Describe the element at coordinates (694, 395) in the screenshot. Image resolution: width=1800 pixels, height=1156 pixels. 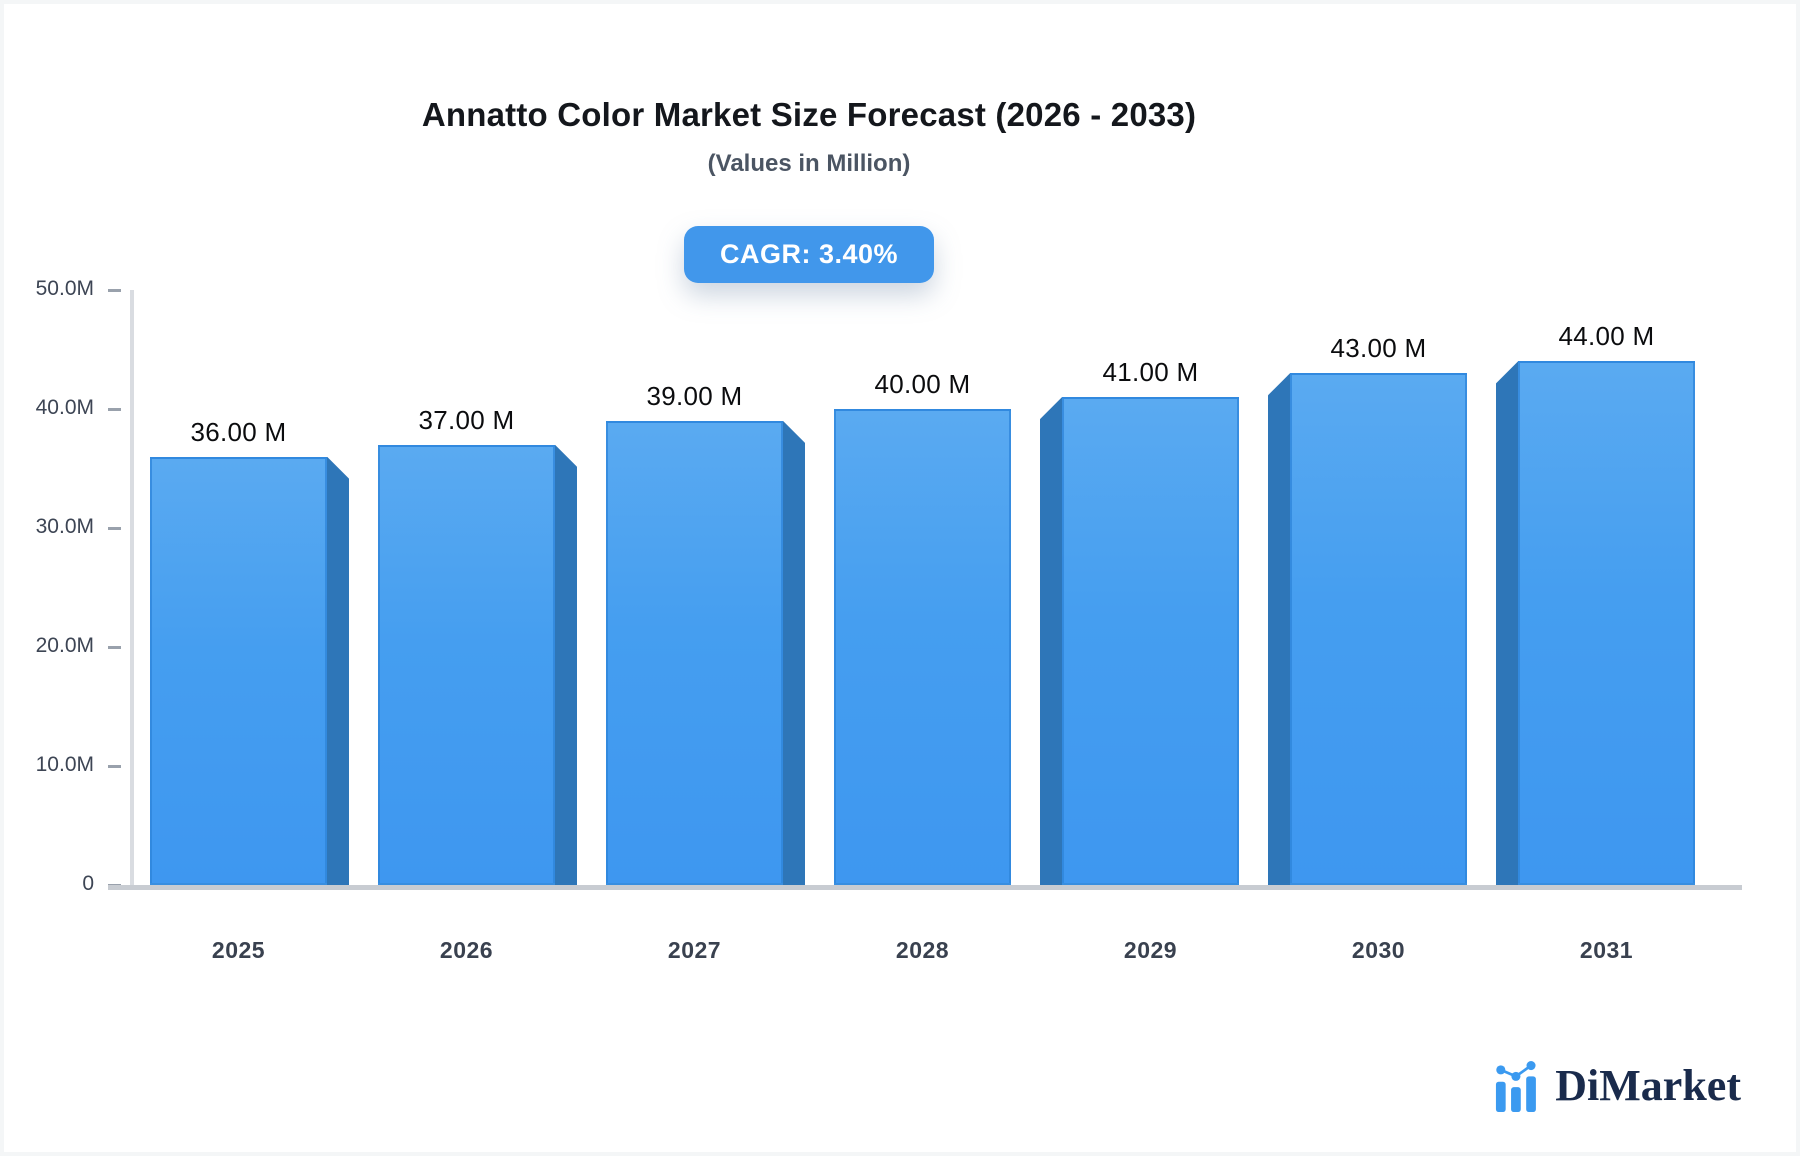
I see `bar-value-label: 39.00 M` at that location.